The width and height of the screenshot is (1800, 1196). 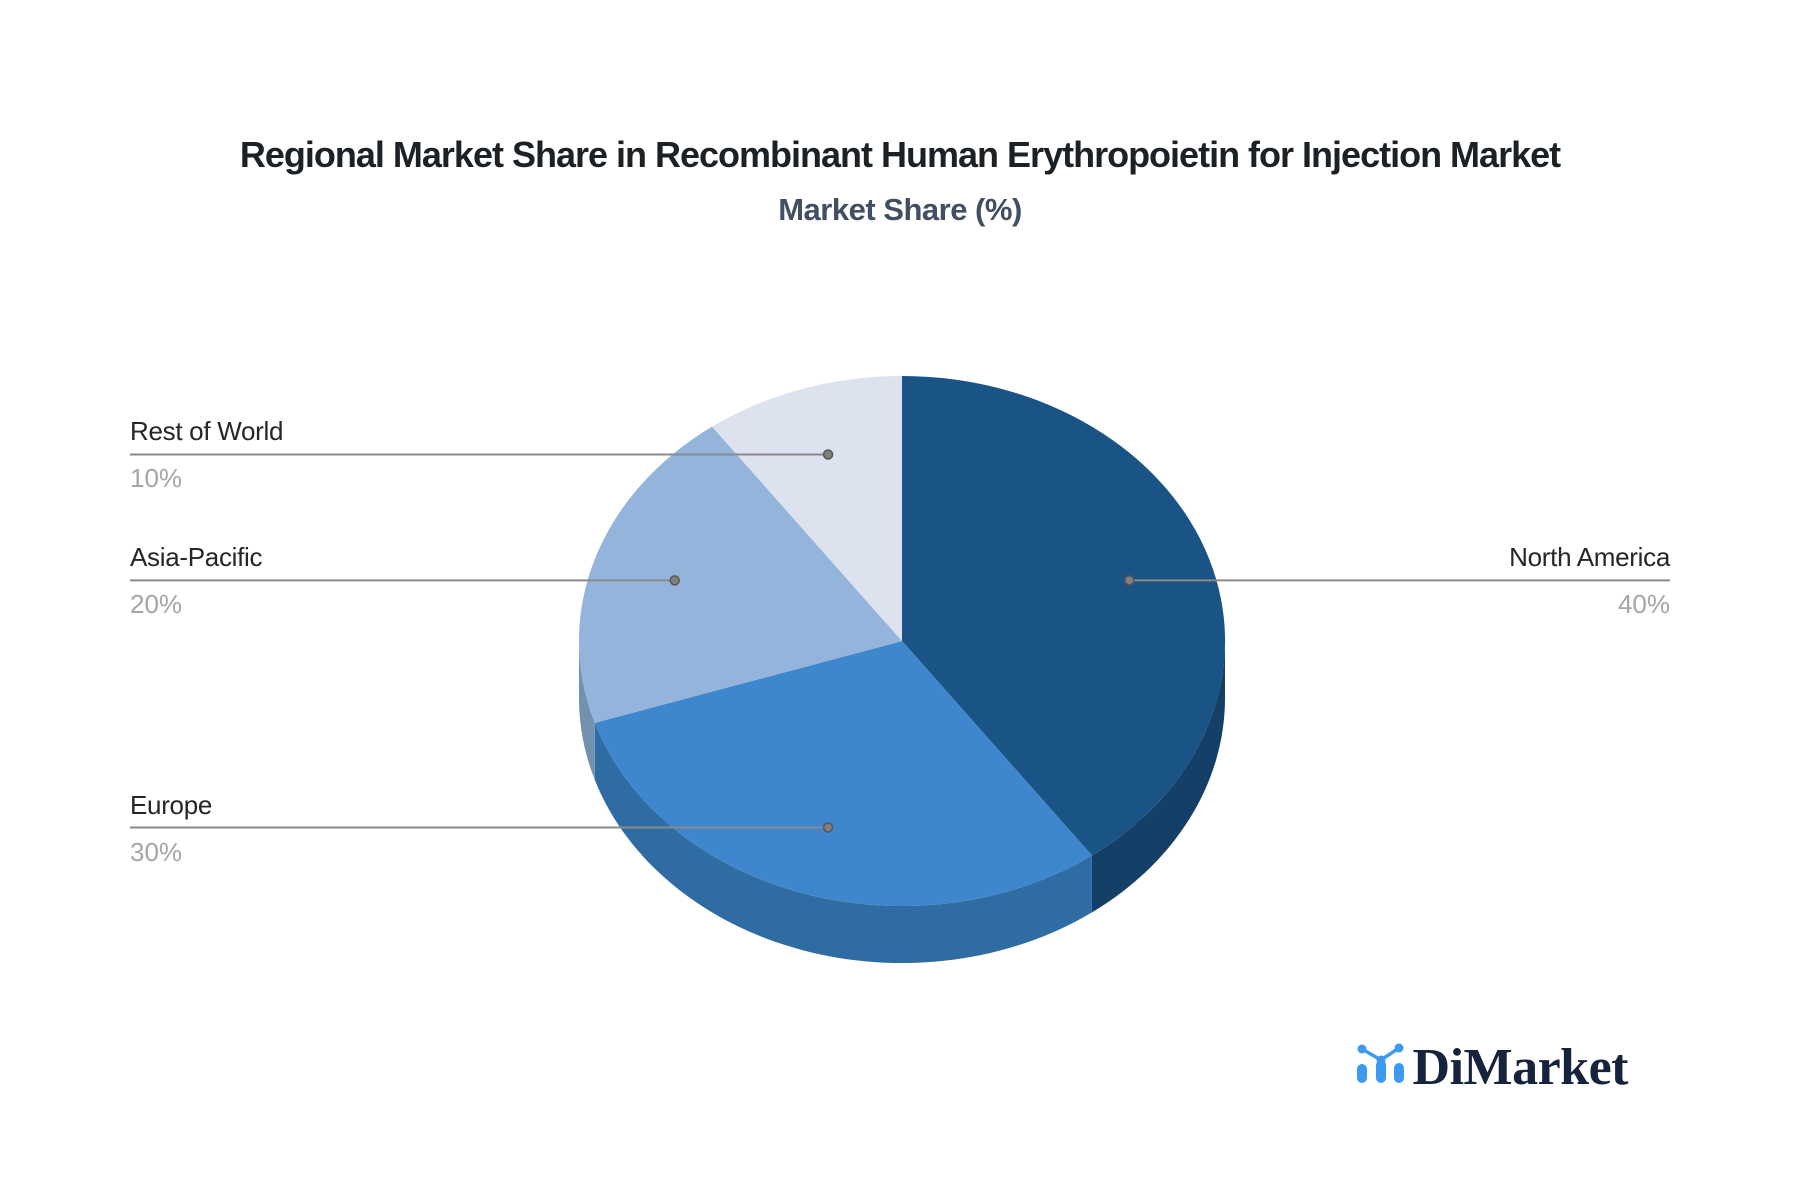 I want to click on pie-slice-side-asia-pacific, so click(x=587, y=710).